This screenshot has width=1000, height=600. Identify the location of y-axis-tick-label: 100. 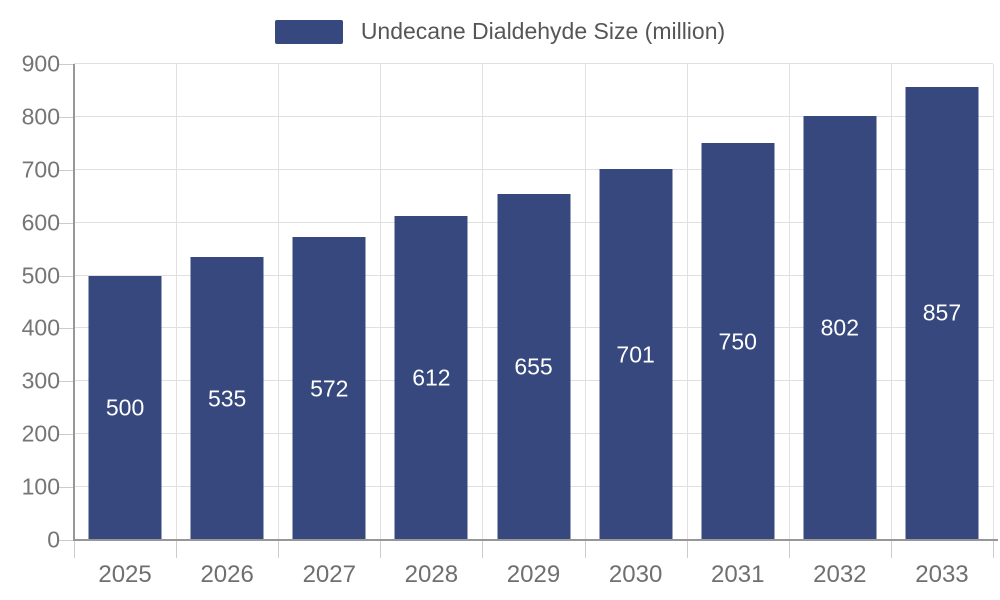
(40, 486).